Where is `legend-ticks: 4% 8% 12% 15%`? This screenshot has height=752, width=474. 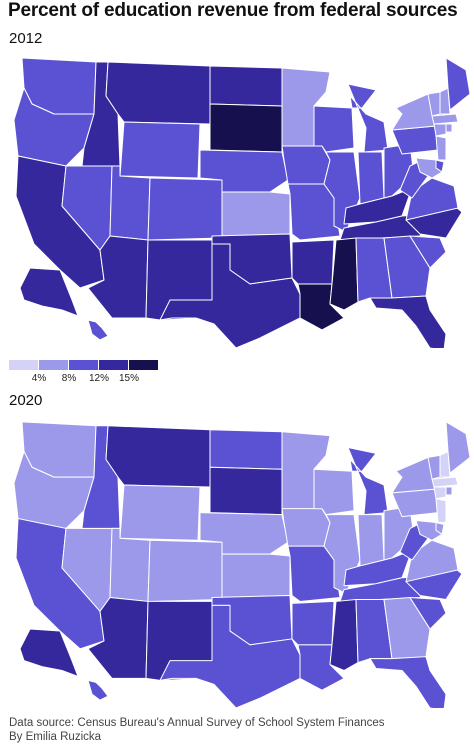
legend-ticks: 4% 8% 12% 15% is located at coordinates (84, 377).